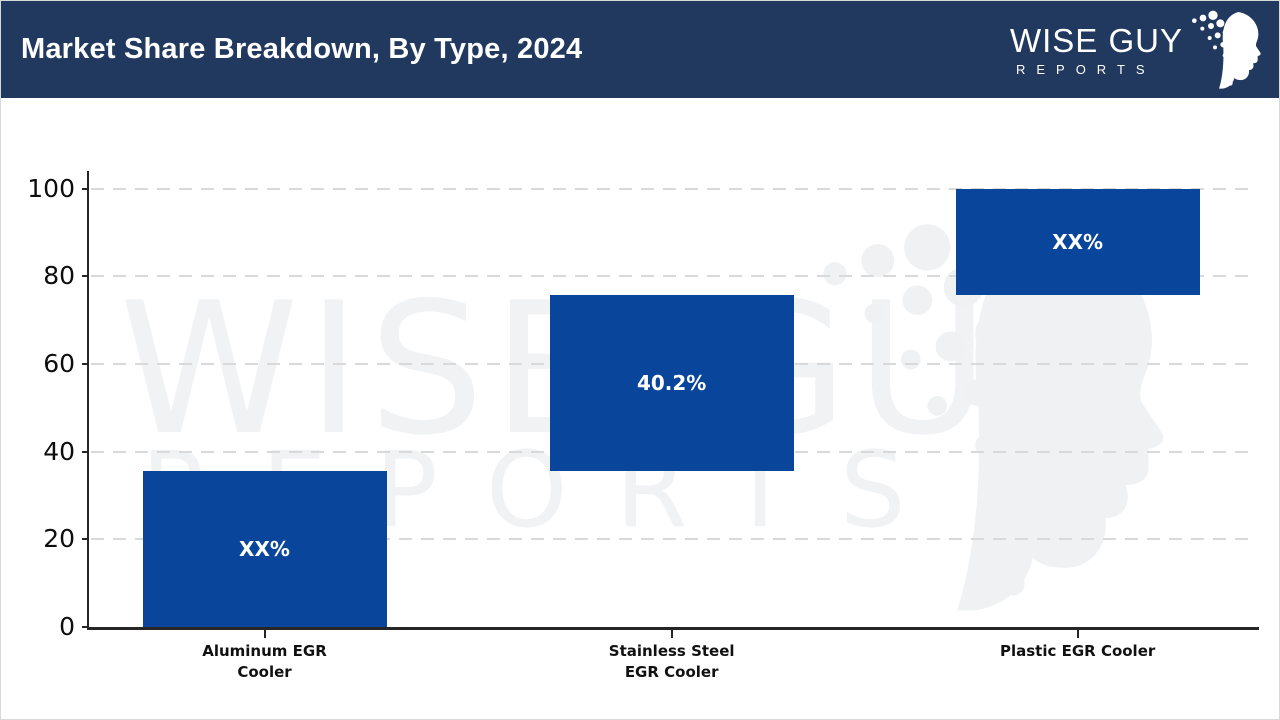 This screenshot has height=720, width=1280. Describe the element at coordinates (1096, 40) in the screenshot. I see `logo-name: WISE GUY` at that location.